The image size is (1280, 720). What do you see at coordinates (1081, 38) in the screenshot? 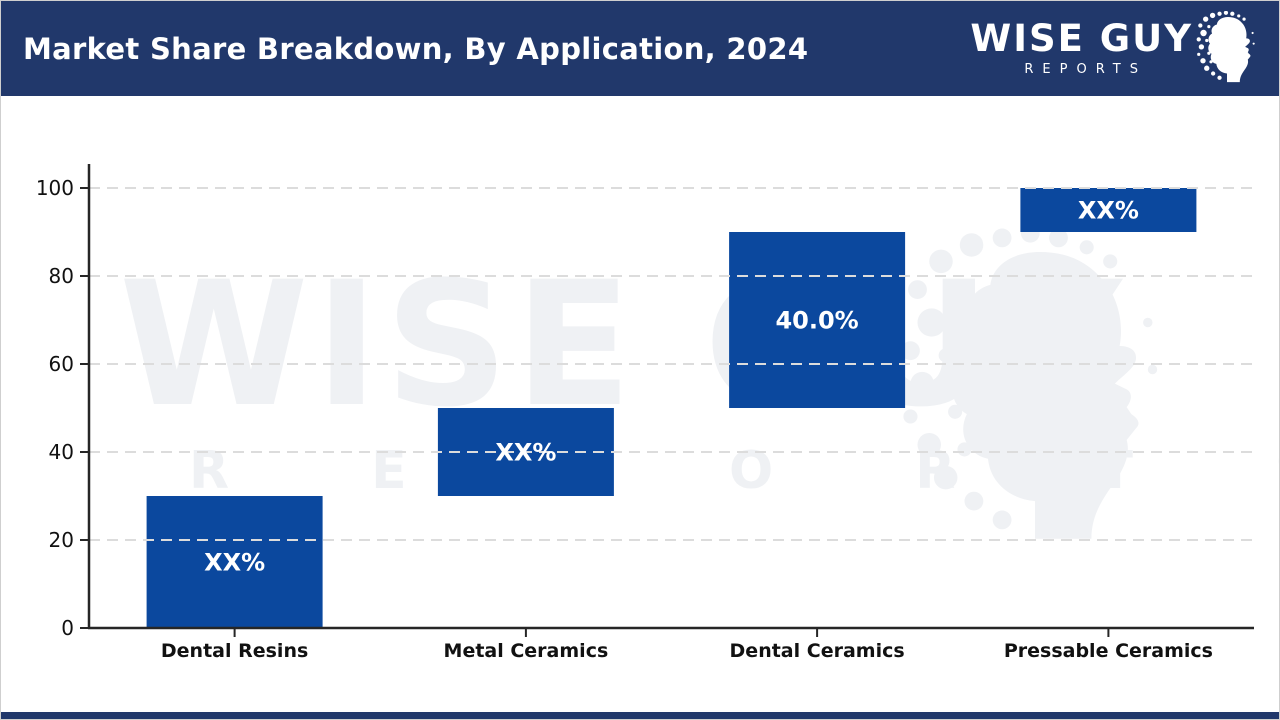
I see `logo-wordmark: WISE GUY` at bounding box center [1081, 38].